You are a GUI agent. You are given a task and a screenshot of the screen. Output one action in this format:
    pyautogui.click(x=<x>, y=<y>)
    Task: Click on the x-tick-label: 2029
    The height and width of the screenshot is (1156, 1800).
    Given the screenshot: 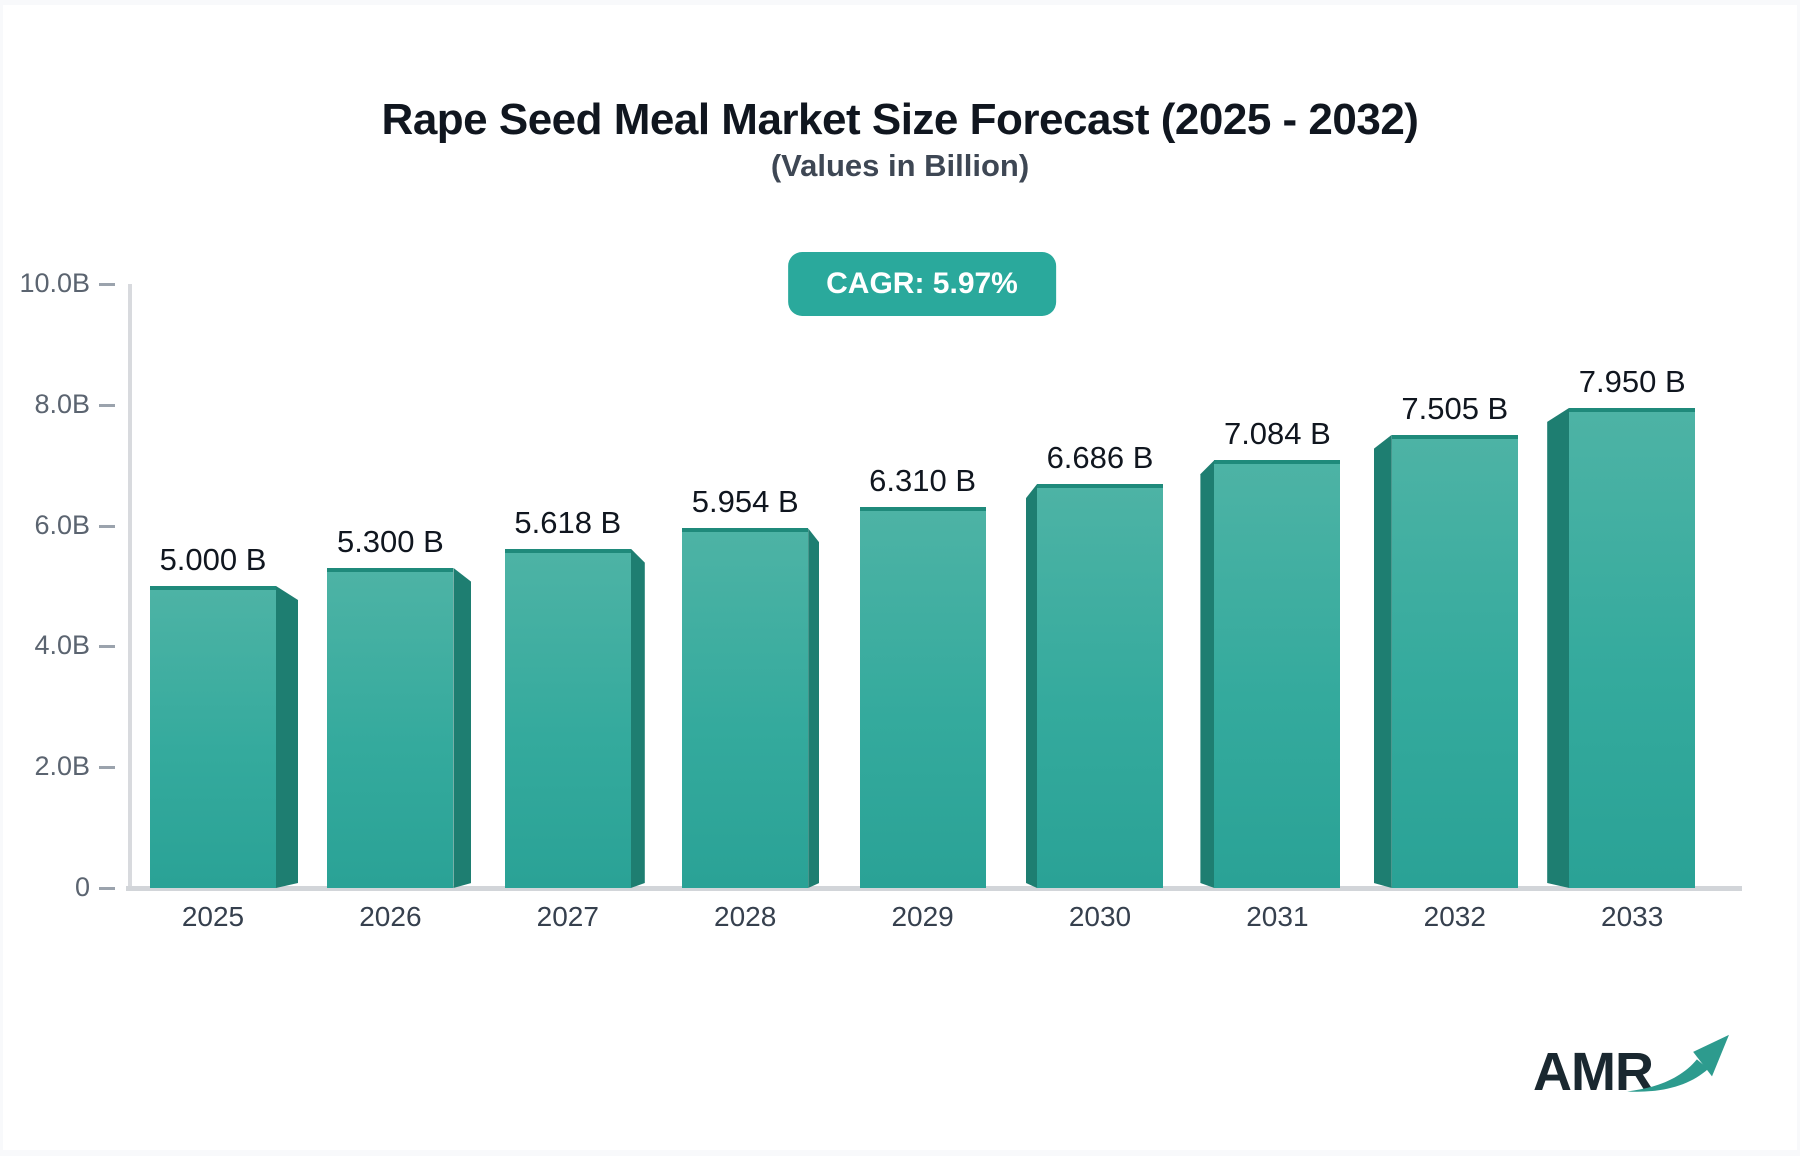 What is the action you would take?
    pyautogui.click(x=922, y=916)
    